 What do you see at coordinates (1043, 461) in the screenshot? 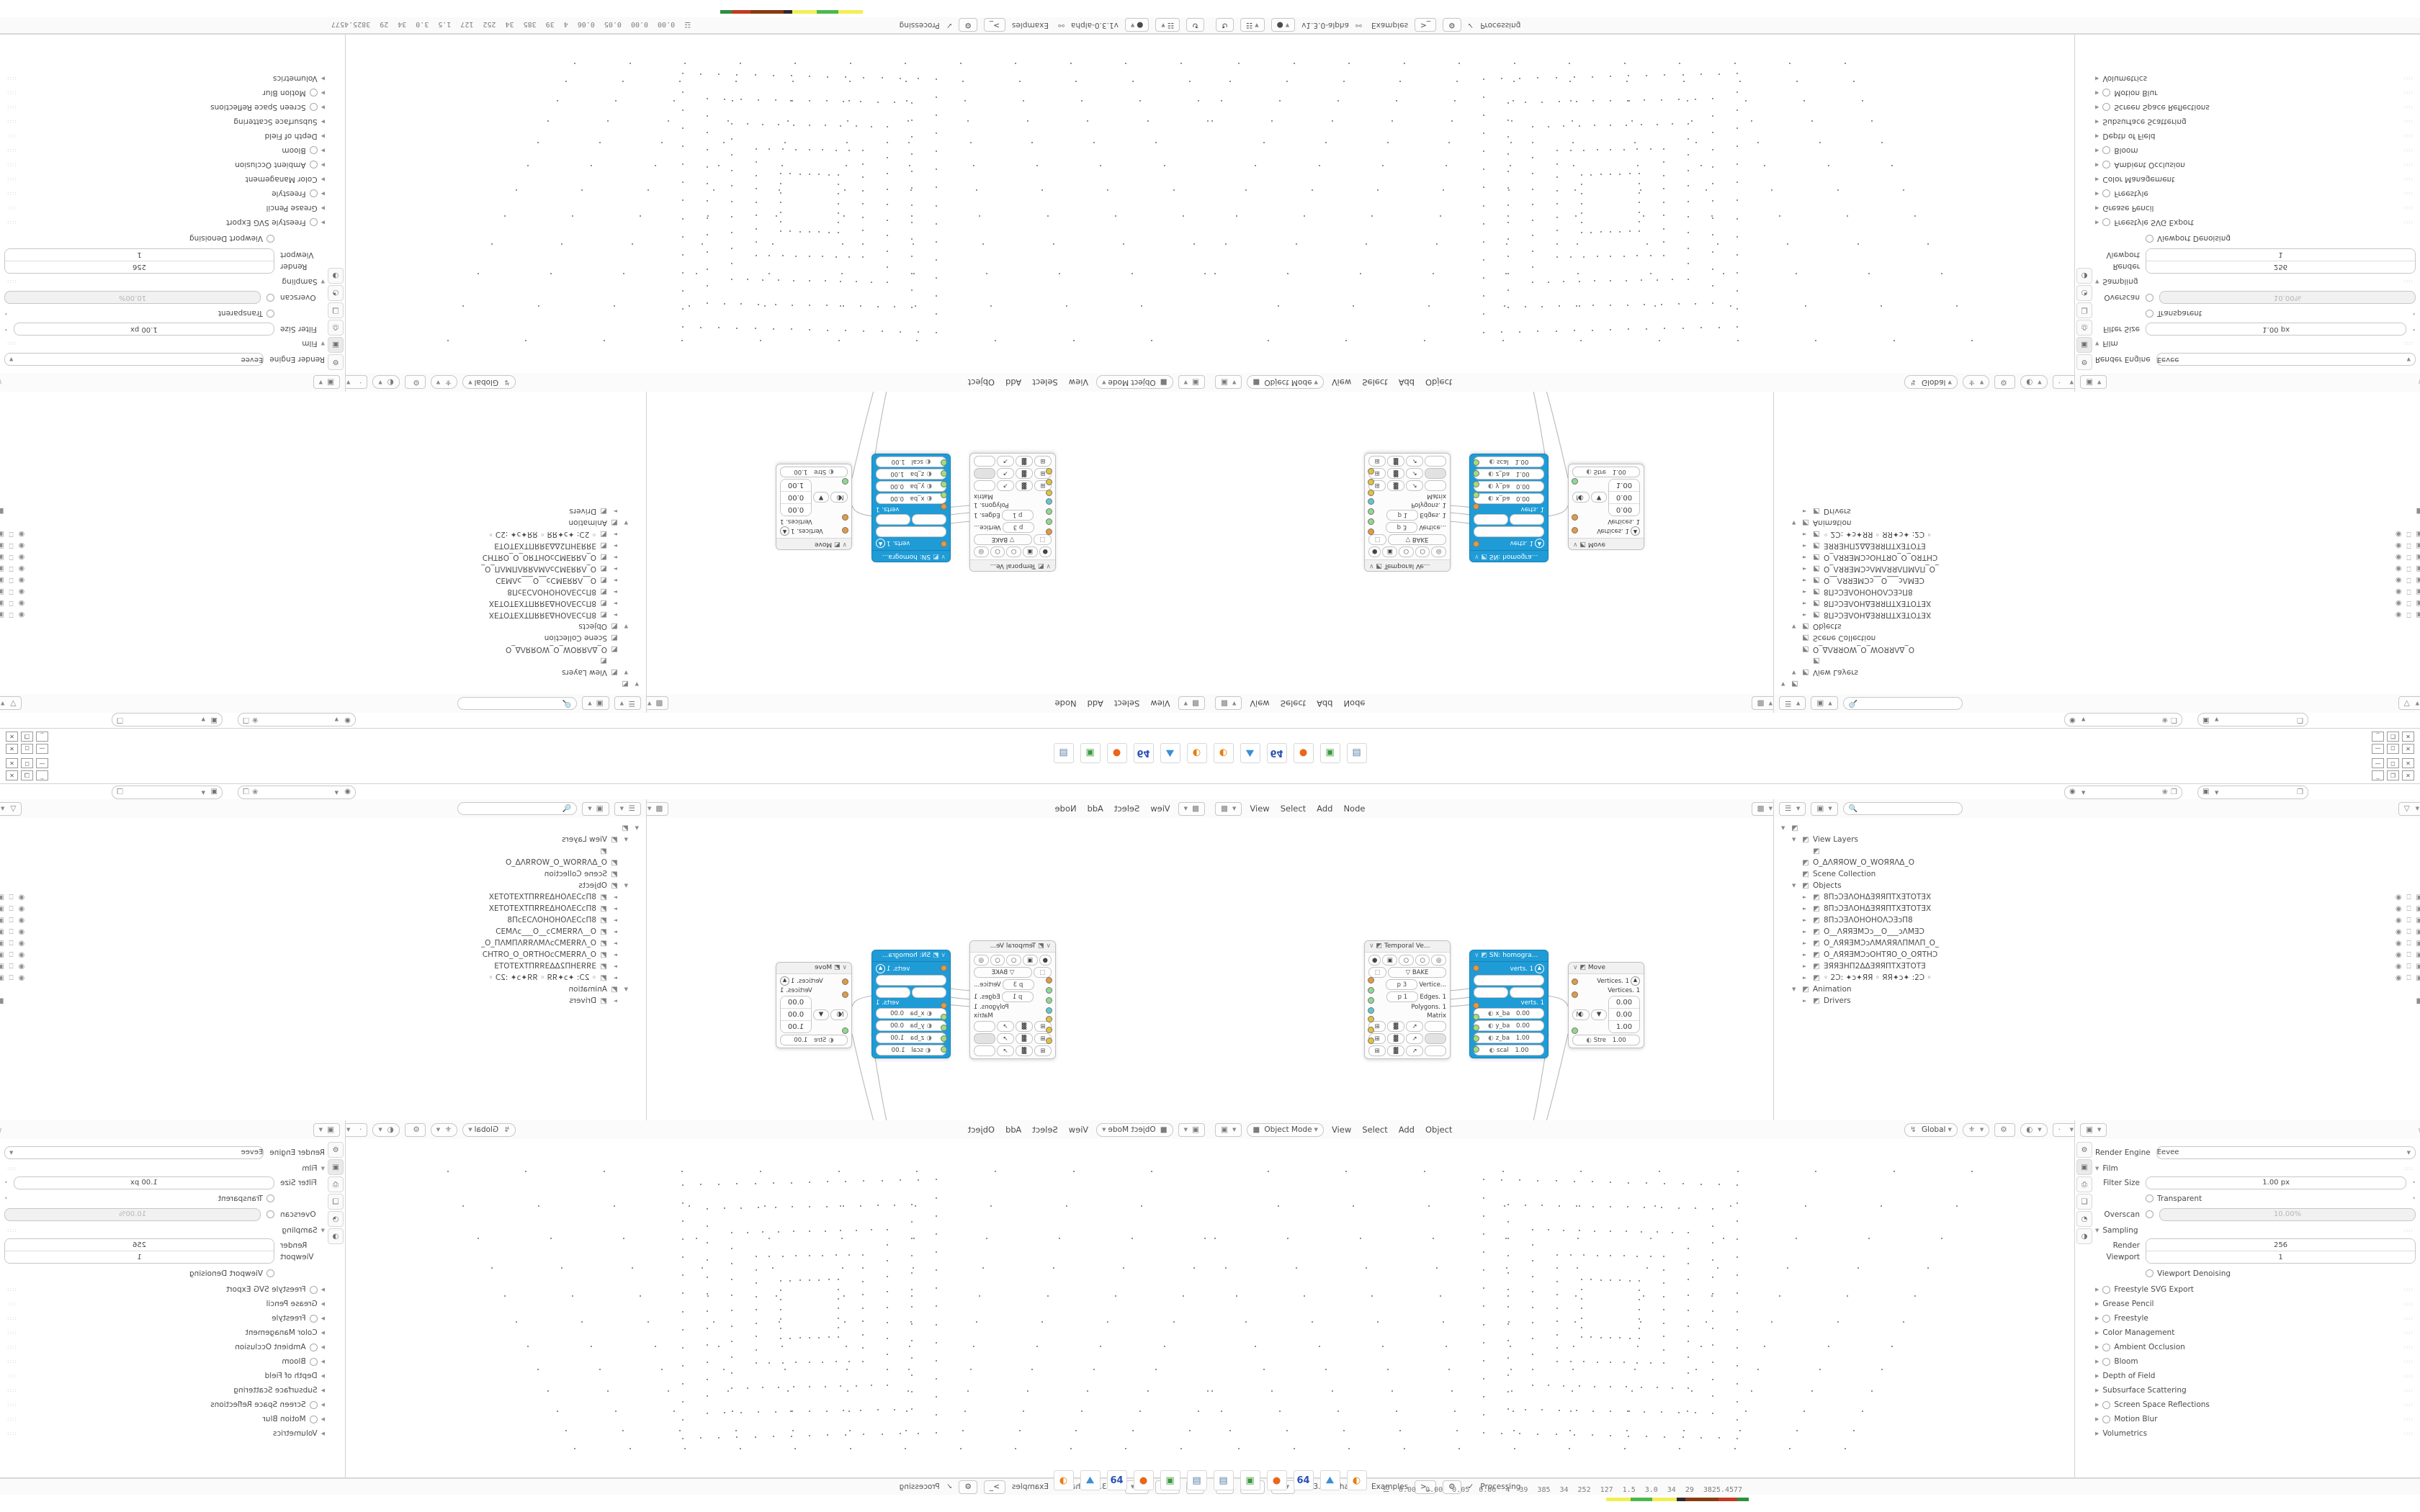
I see `layer-toggle: ⊞` at bounding box center [1043, 461].